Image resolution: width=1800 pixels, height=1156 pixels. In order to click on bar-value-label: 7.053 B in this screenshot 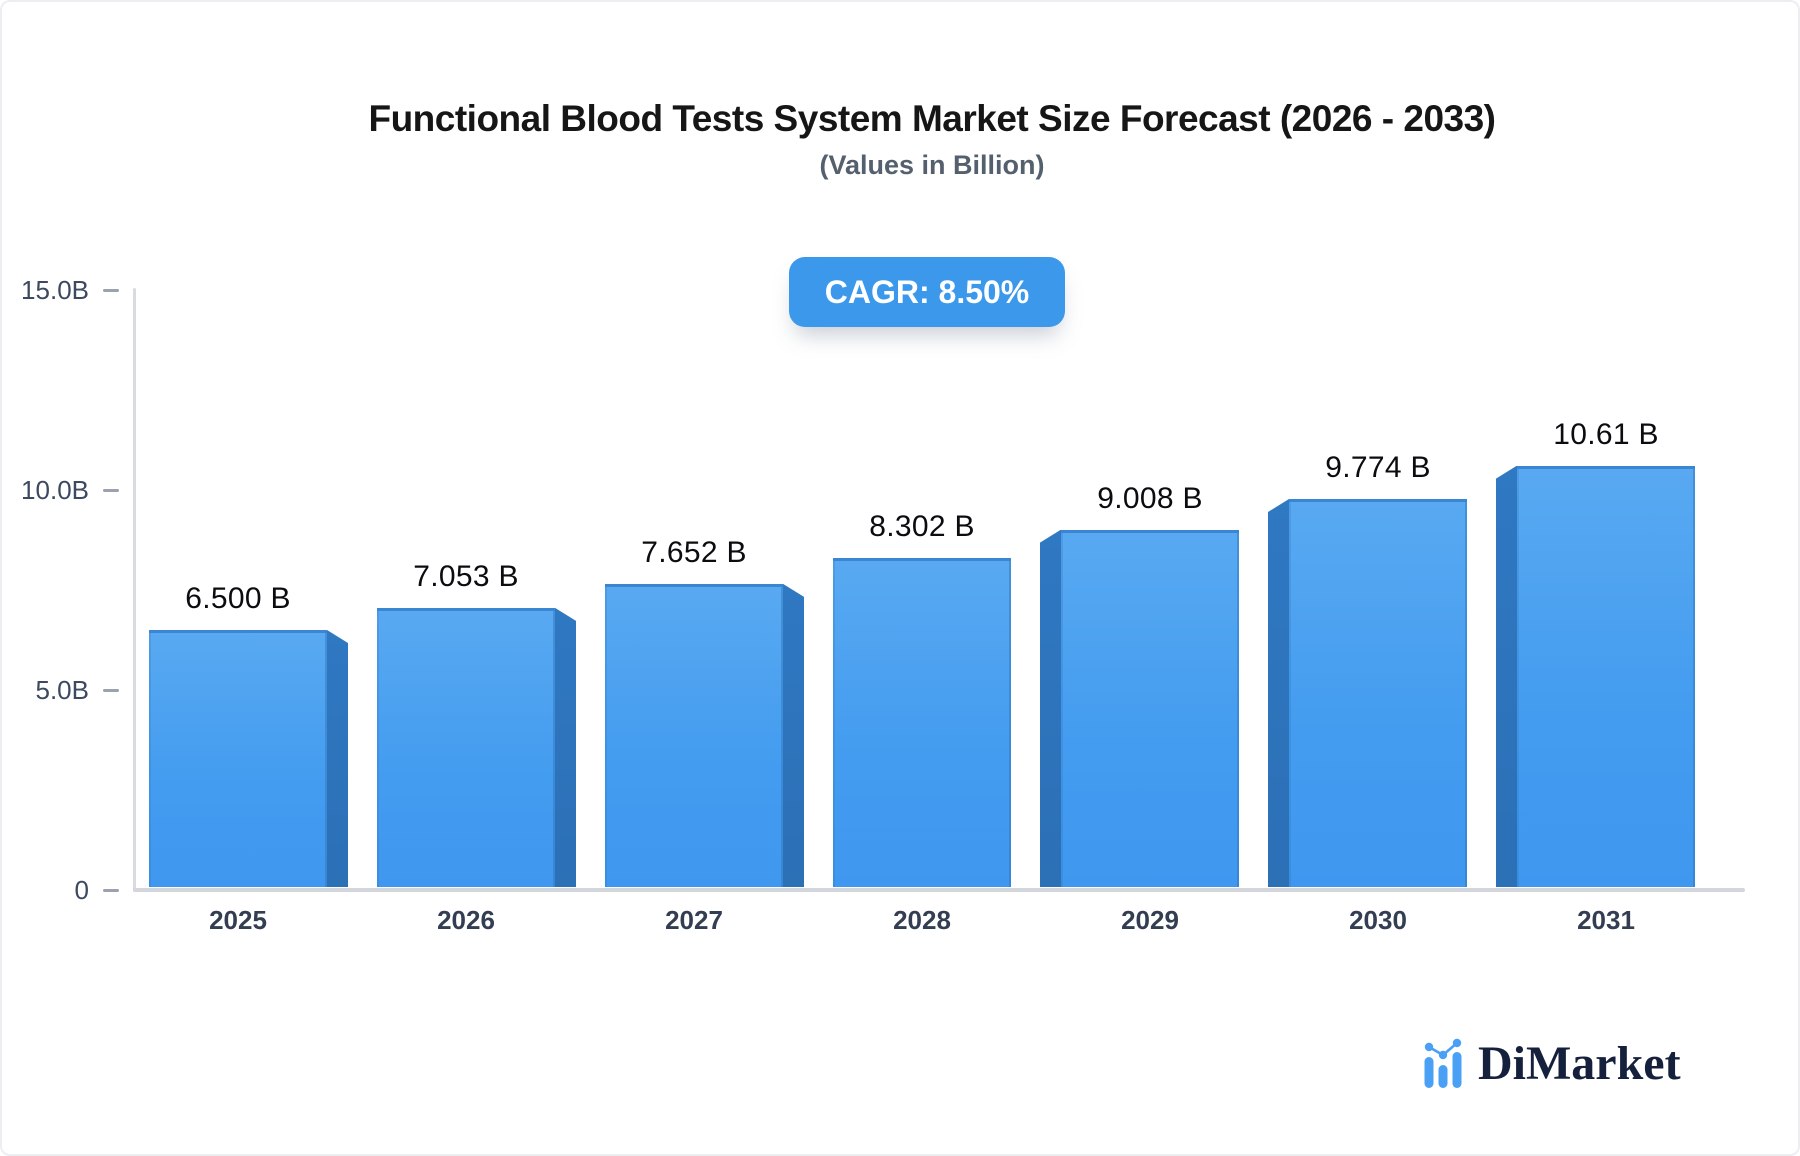, I will do `click(466, 576)`.